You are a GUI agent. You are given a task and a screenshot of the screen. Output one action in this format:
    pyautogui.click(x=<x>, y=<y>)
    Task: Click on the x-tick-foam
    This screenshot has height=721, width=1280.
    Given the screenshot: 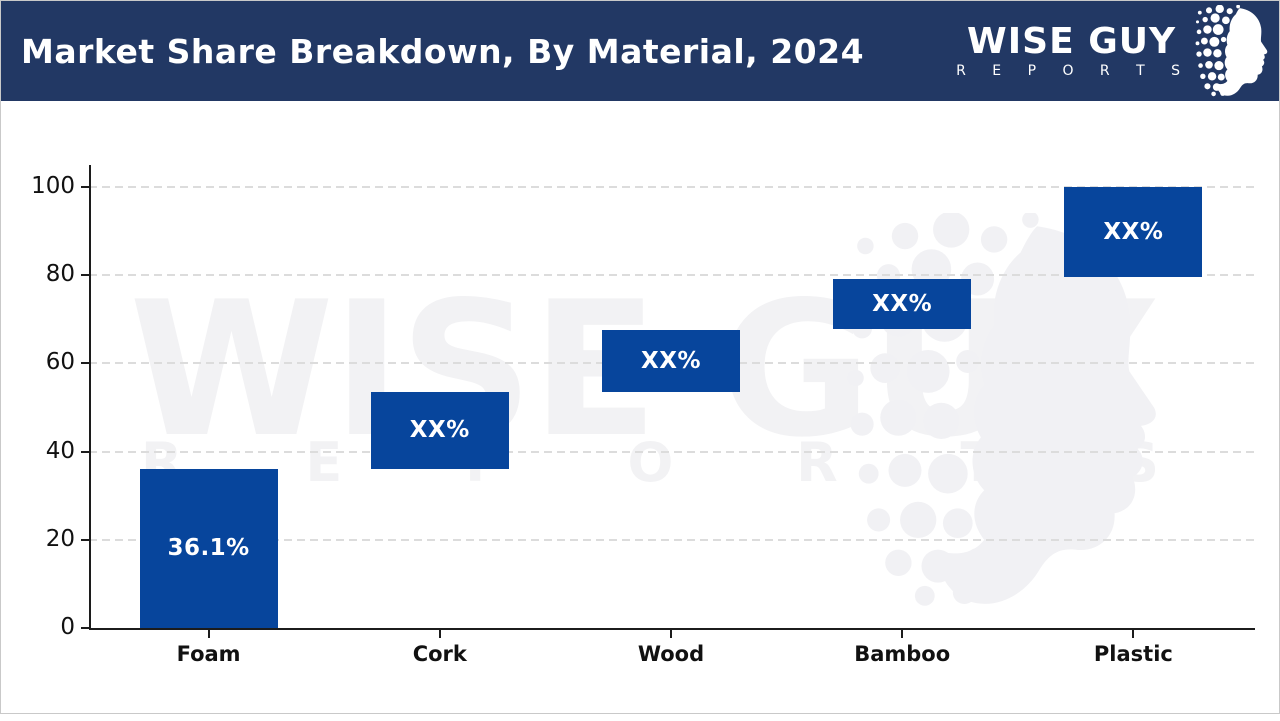 What is the action you would take?
    pyautogui.click(x=208, y=634)
    